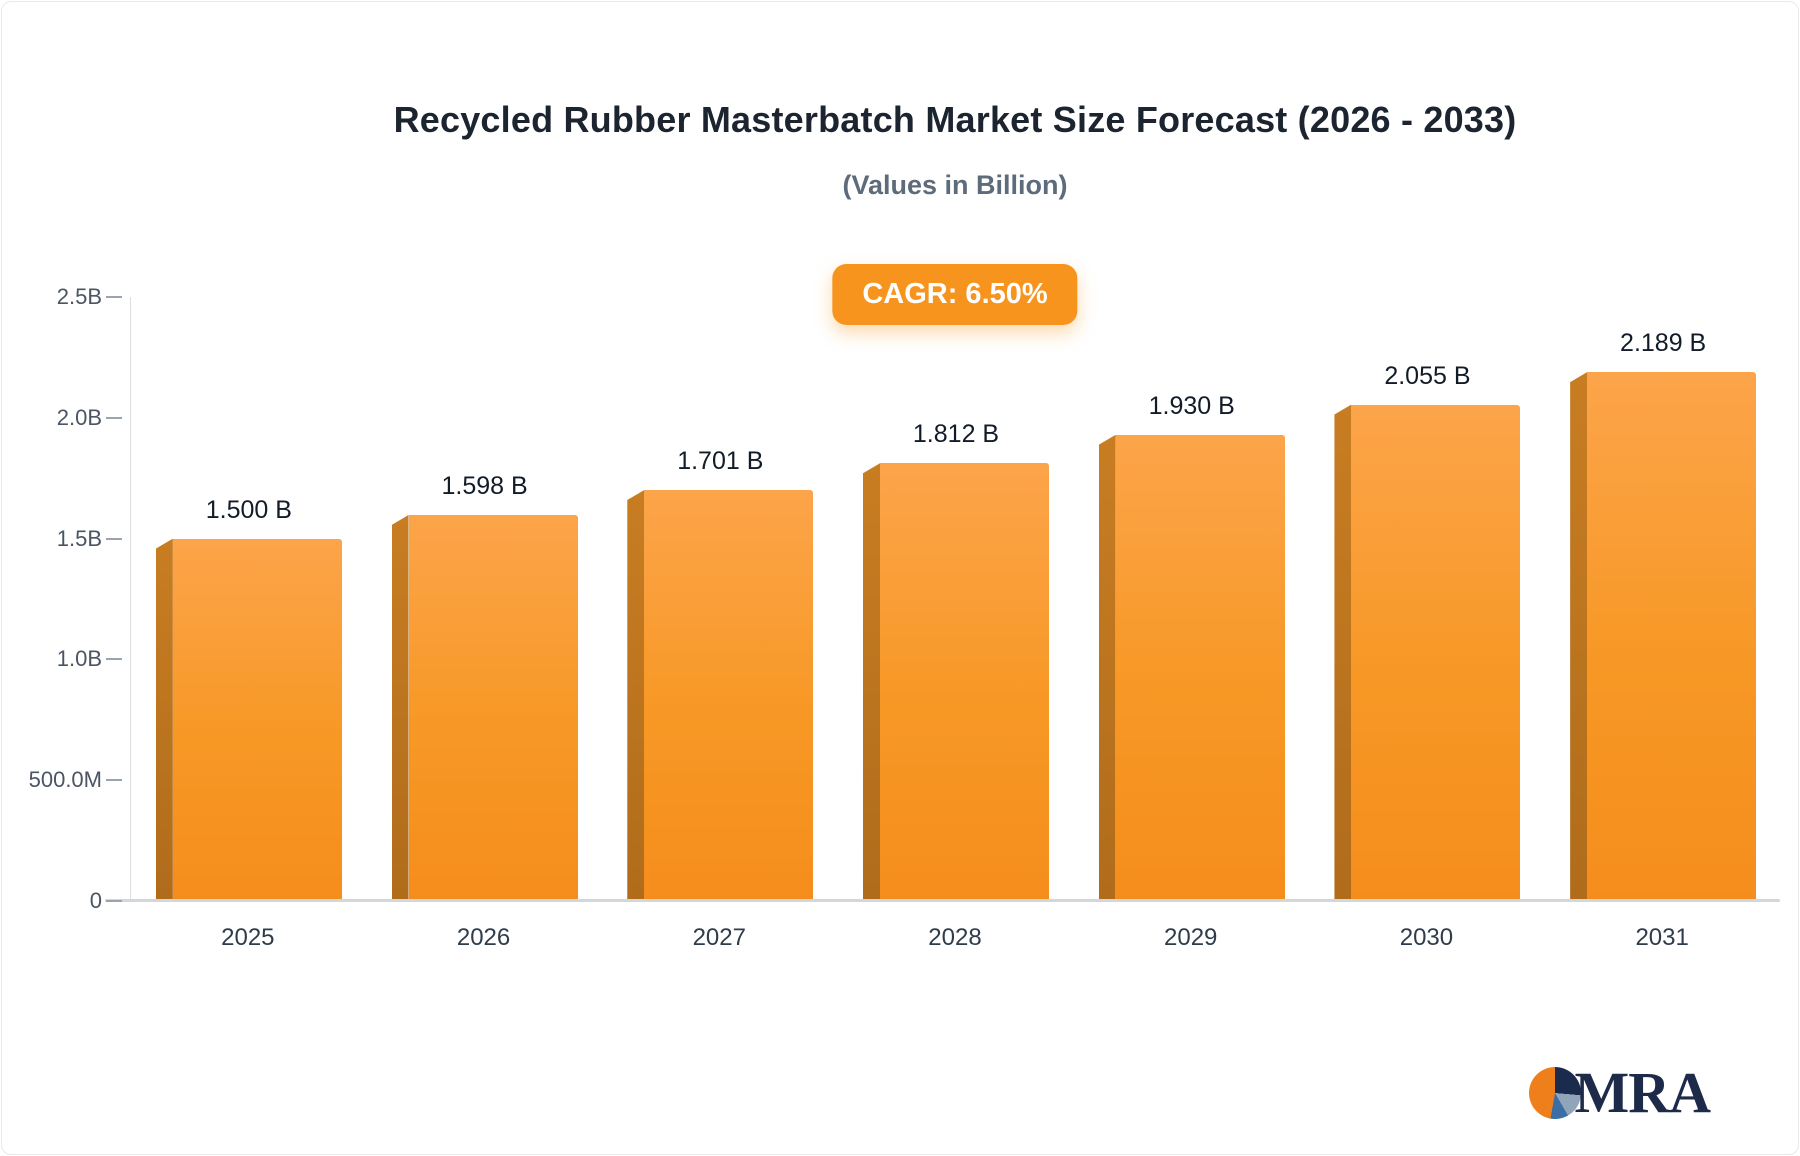  What do you see at coordinates (942, 900) in the screenshot?
I see `x-axis-baseline` at bounding box center [942, 900].